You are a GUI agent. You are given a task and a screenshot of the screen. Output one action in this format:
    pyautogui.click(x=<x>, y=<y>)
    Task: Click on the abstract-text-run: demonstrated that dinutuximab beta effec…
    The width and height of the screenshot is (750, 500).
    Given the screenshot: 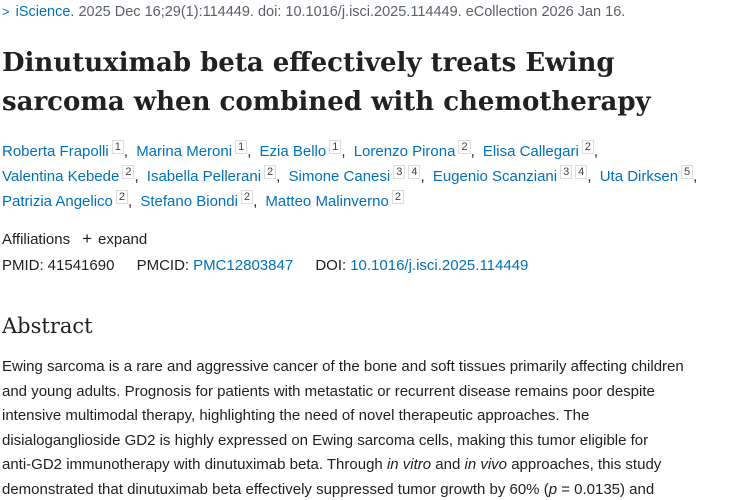 What is the action you would take?
    pyautogui.click(x=275, y=489)
    